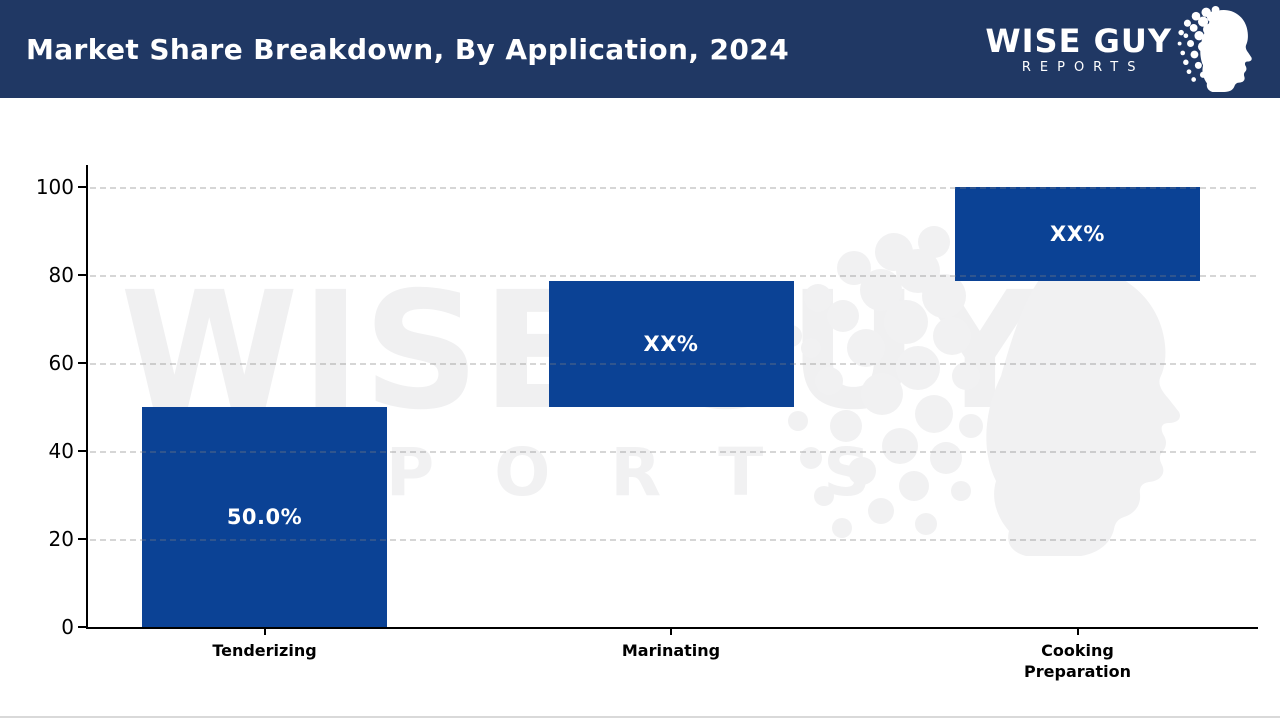 The width and height of the screenshot is (1280, 720). What do you see at coordinates (54, 187) in the screenshot?
I see `y-tick-label: 100` at bounding box center [54, 187].